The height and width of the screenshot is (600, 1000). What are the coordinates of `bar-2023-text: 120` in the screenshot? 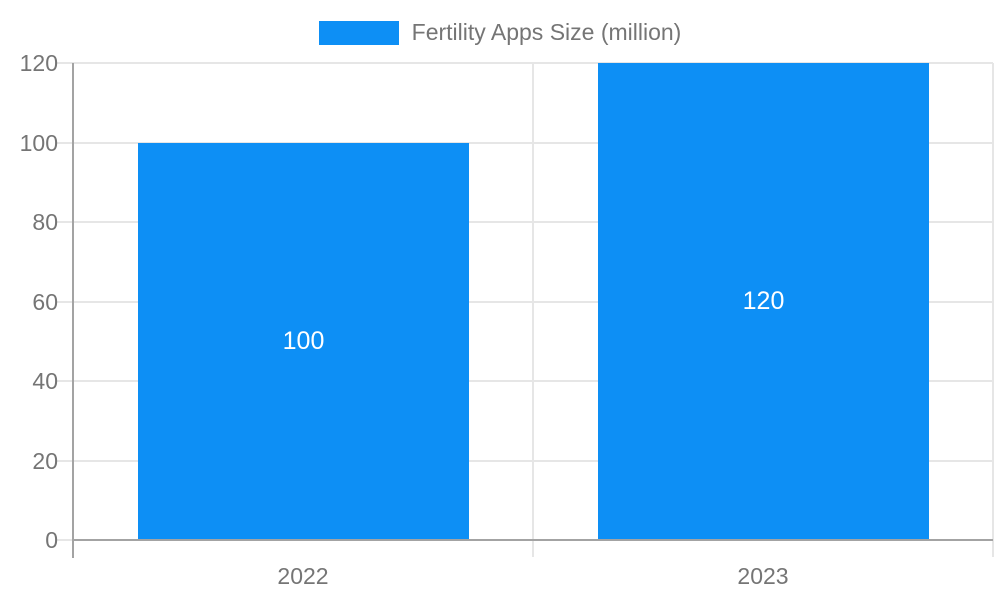 It's located at (763, 301).